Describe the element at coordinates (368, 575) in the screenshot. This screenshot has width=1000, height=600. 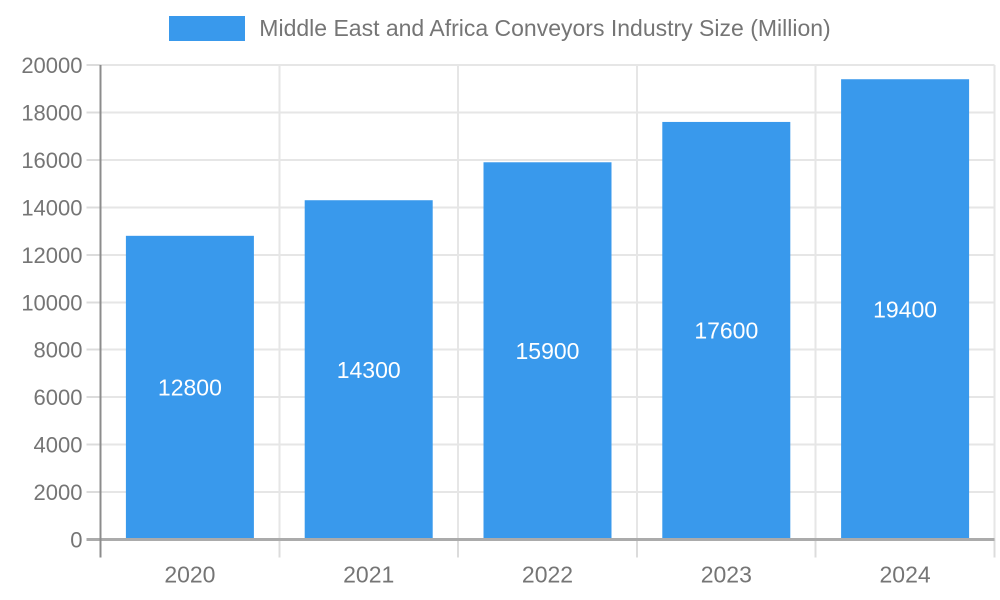
I see `x-tick-label: 2021` at that location.